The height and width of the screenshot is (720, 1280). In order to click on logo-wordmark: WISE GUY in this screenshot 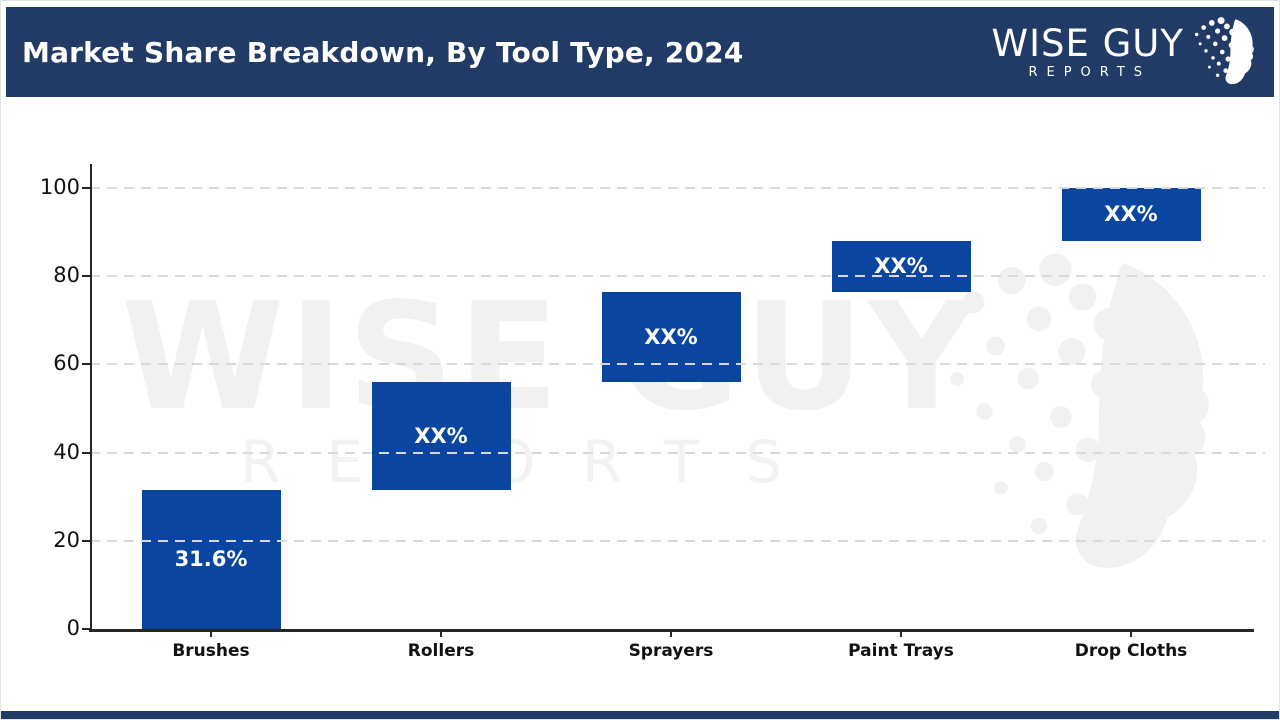, I will do `click(1087, 43)`.